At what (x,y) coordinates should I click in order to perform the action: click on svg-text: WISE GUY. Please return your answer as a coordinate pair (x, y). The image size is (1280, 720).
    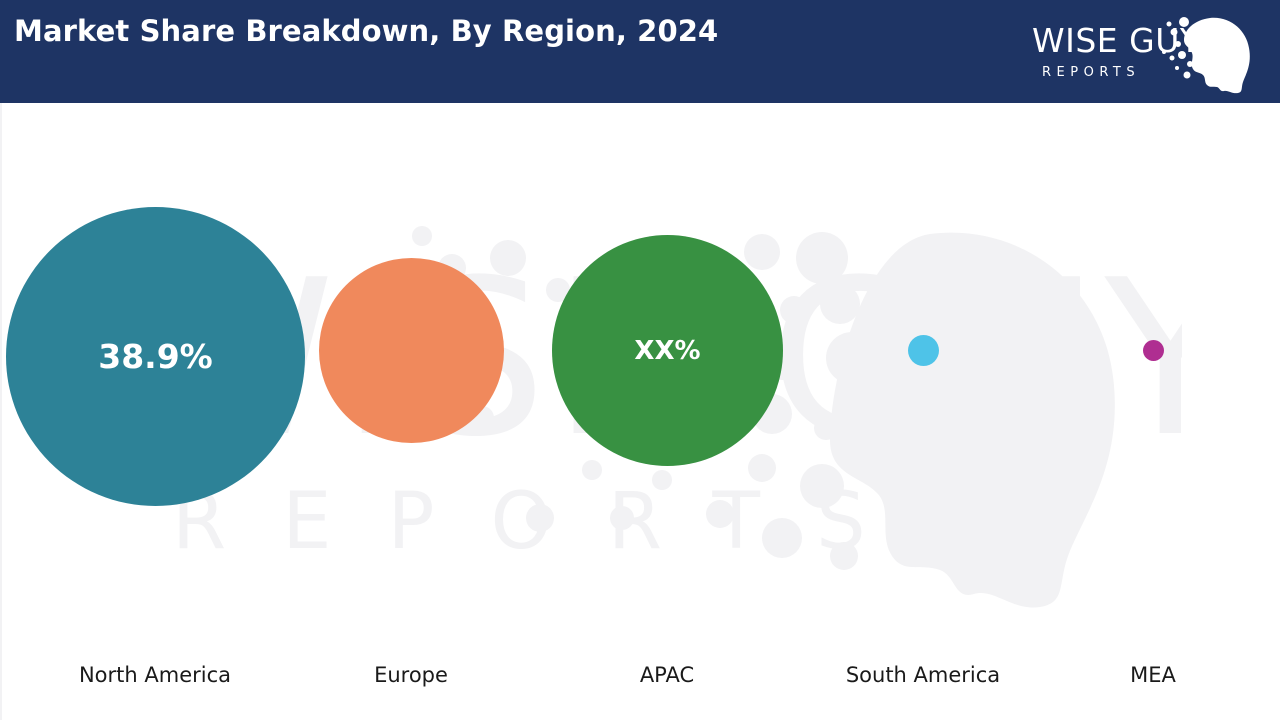
    Looking at the image, I should click on (1116, 40).